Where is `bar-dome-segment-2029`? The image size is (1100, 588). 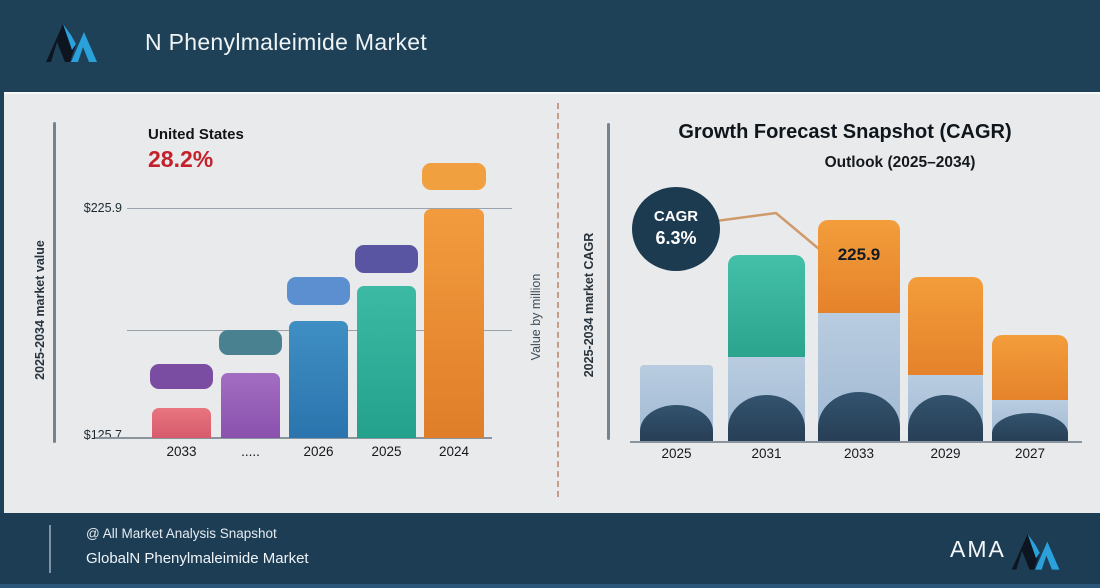
bar-dome-segment-2029 is located at coordinates (945, 418).